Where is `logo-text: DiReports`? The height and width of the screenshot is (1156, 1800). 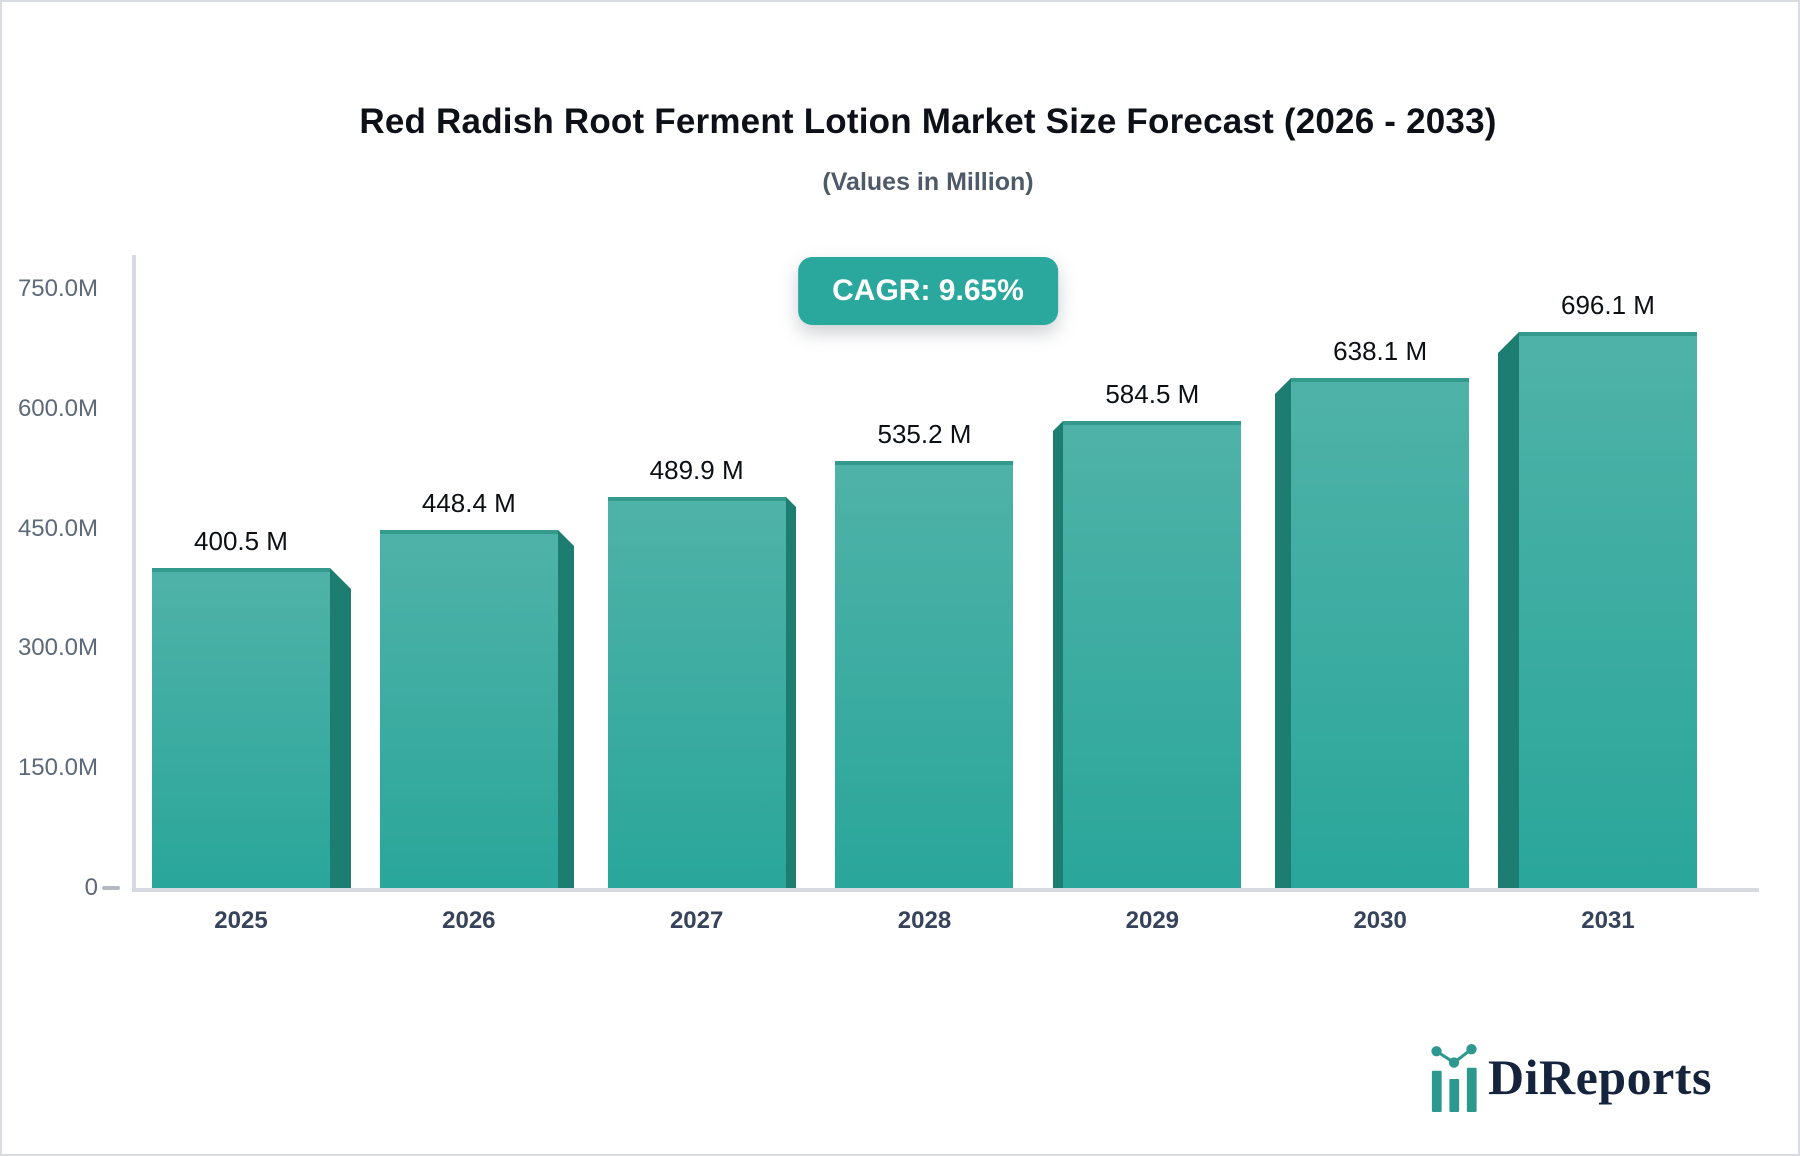
logo-text: DiReports is located at coordinates (1600, 1077).